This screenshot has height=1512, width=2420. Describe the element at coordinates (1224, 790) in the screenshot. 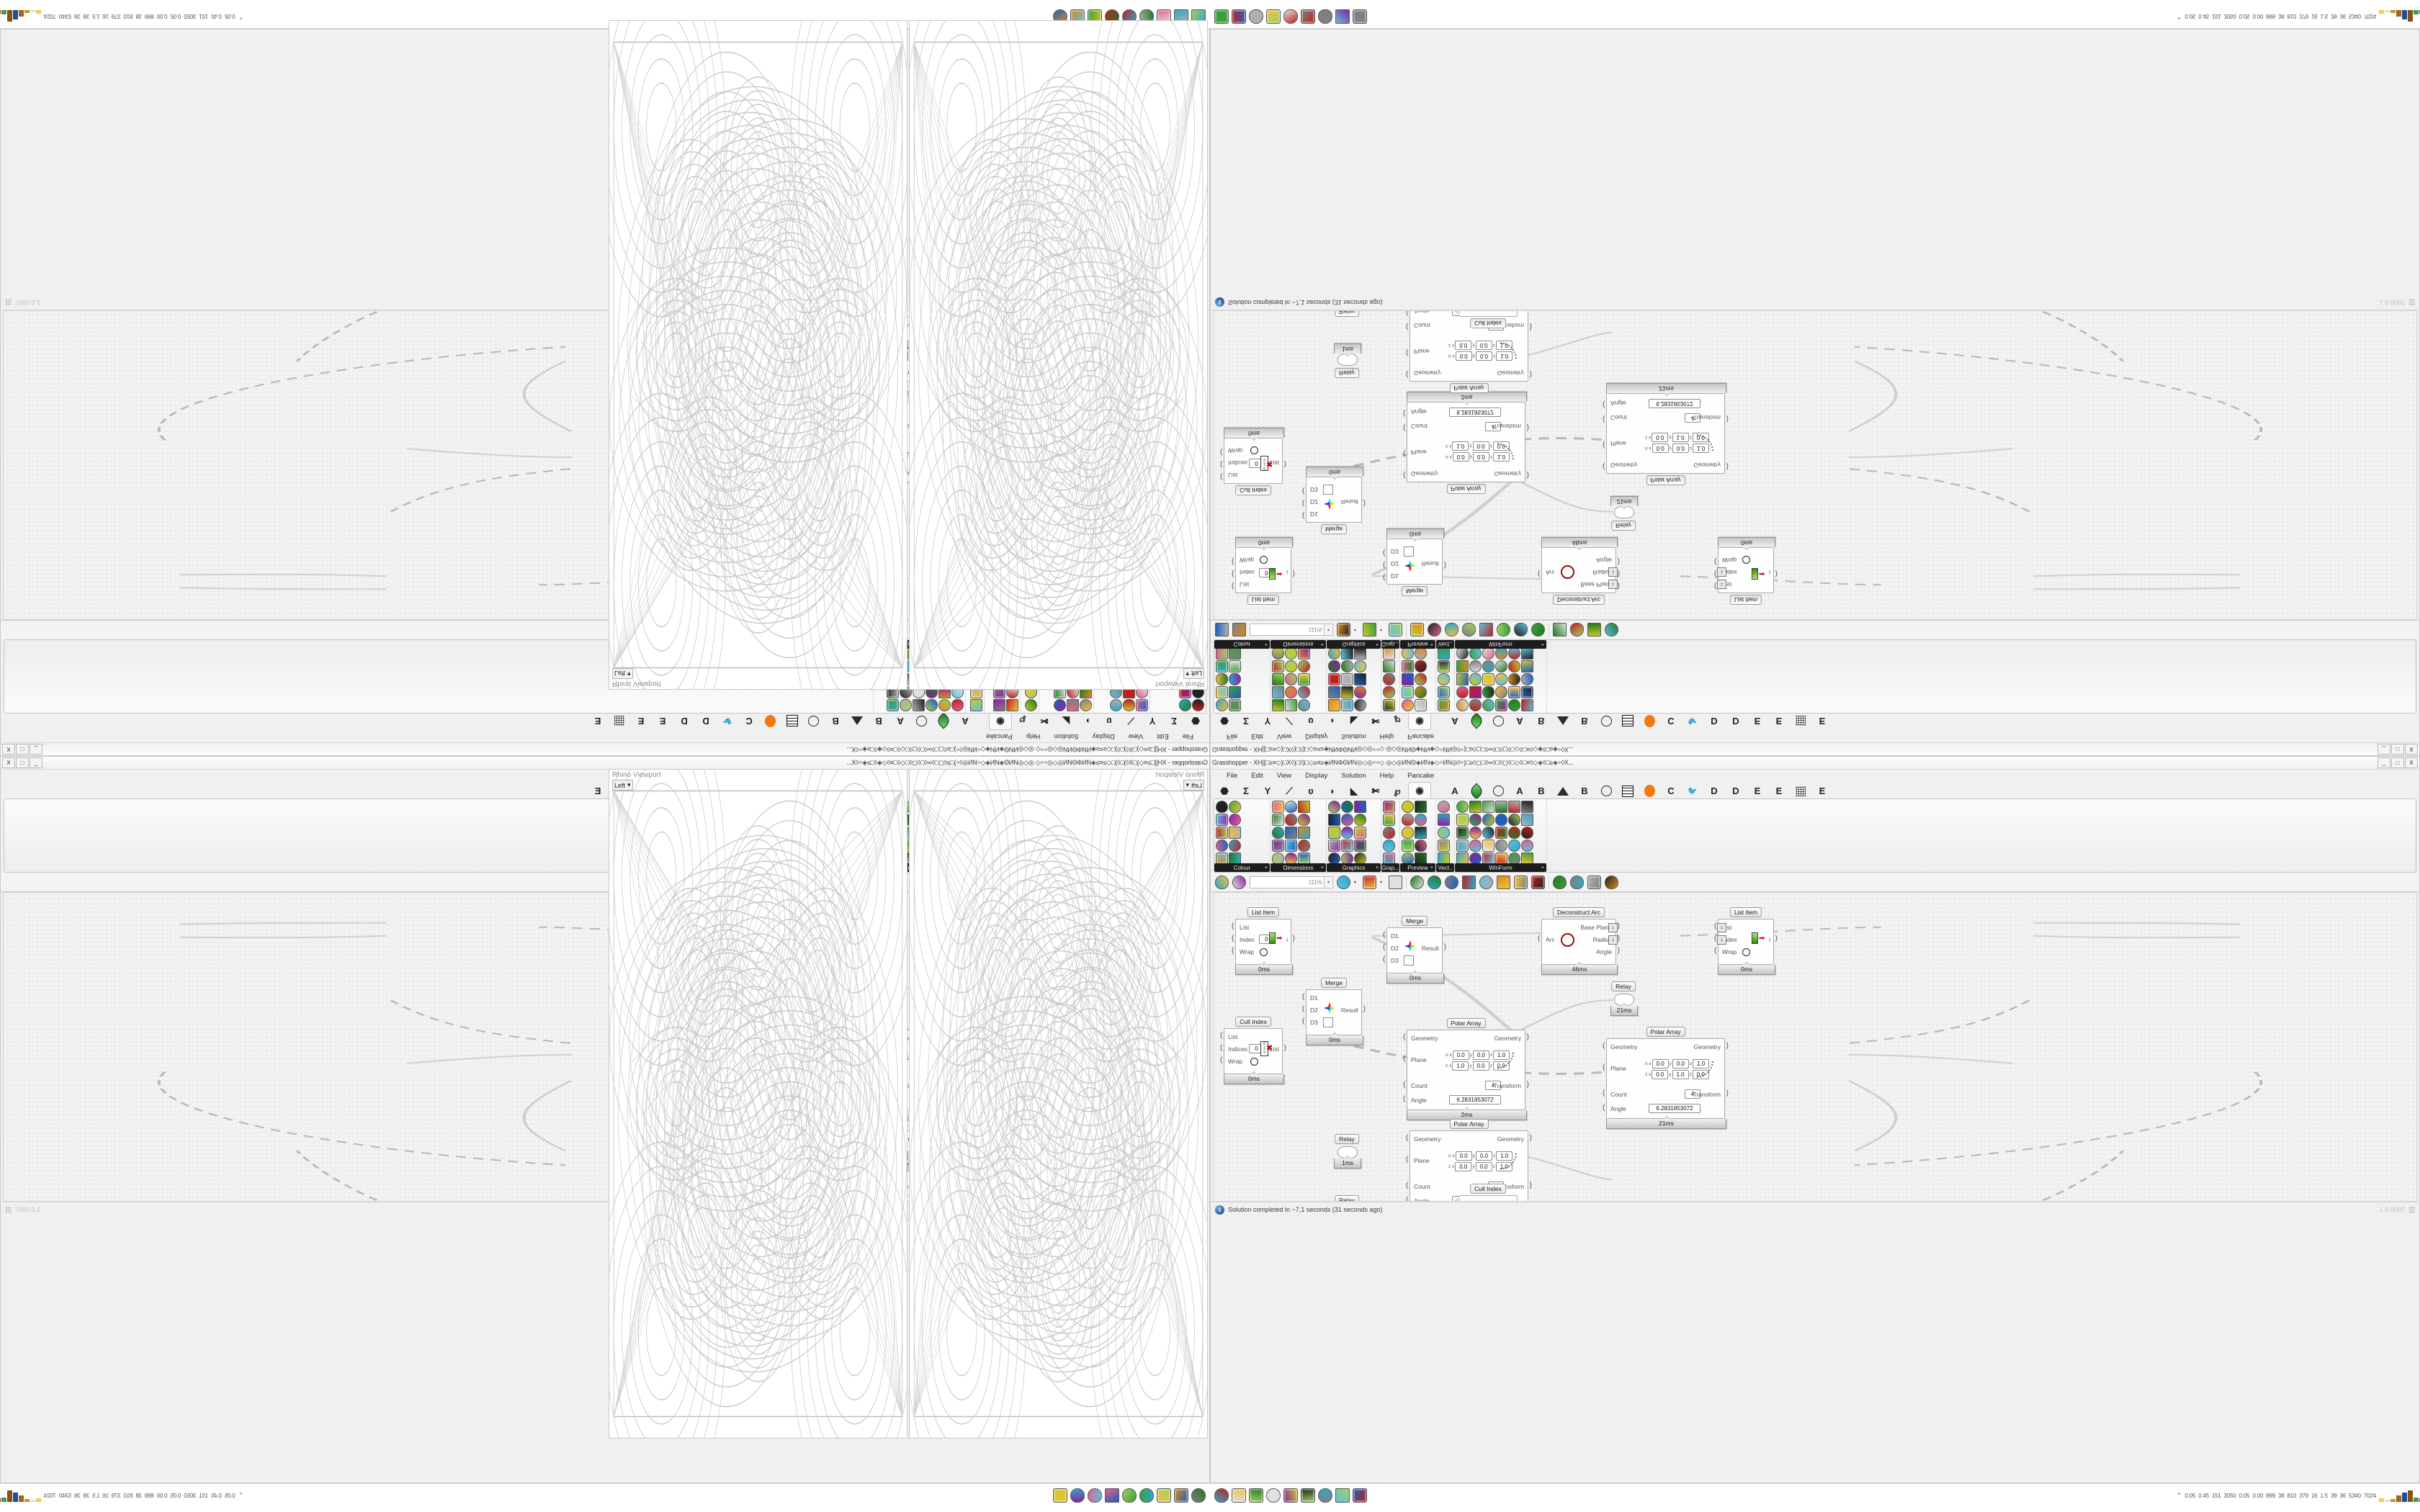

I see `ribbon-tab-hexagon-icon: ⬣` at that location.